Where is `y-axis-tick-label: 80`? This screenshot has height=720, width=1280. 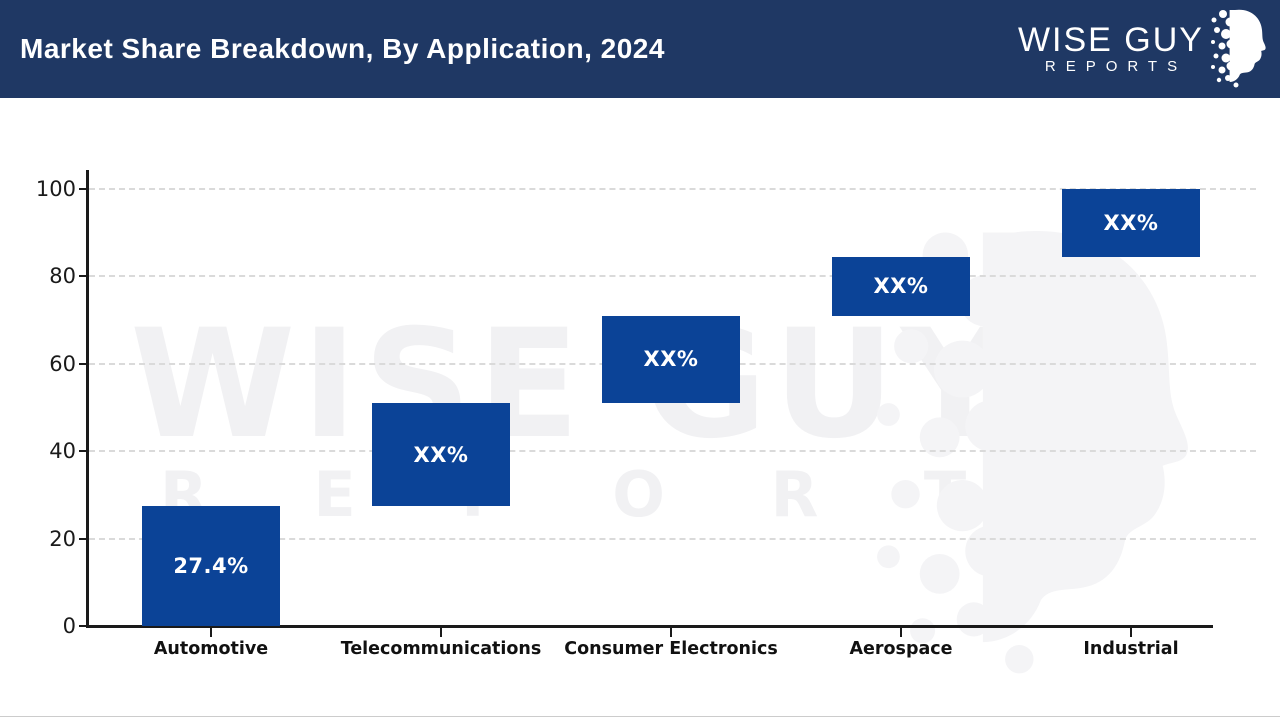 y-axis-tick-label: 80 is located at coordinates (62, 276).